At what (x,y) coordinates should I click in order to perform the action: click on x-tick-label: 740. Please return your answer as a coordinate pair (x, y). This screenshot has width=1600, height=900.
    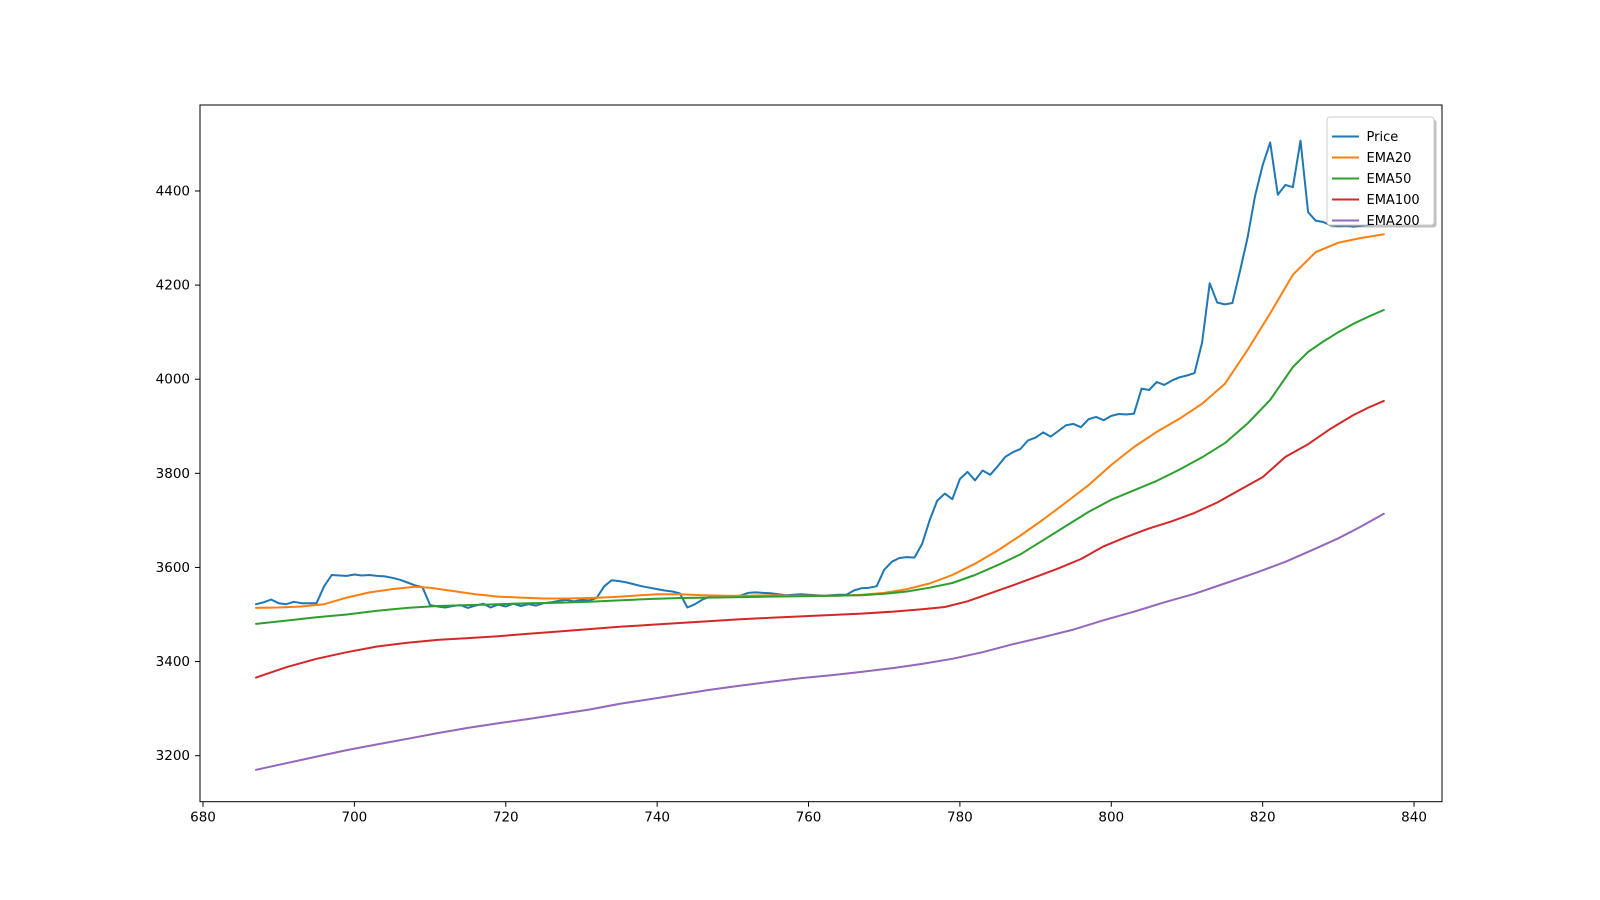
    Looking at the image, I should click on (657, 818).